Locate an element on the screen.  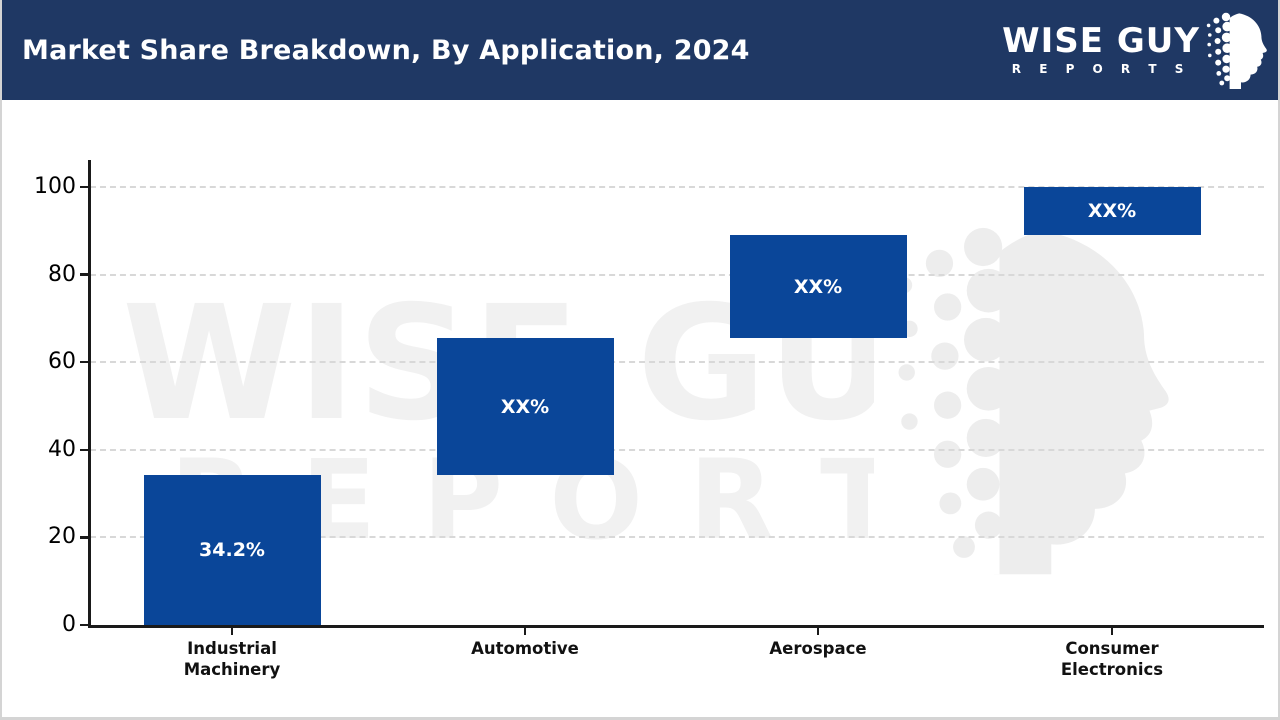
x-category-label-consumer-electronics: Consumer Electronics is located at coordinates (1112, 659).